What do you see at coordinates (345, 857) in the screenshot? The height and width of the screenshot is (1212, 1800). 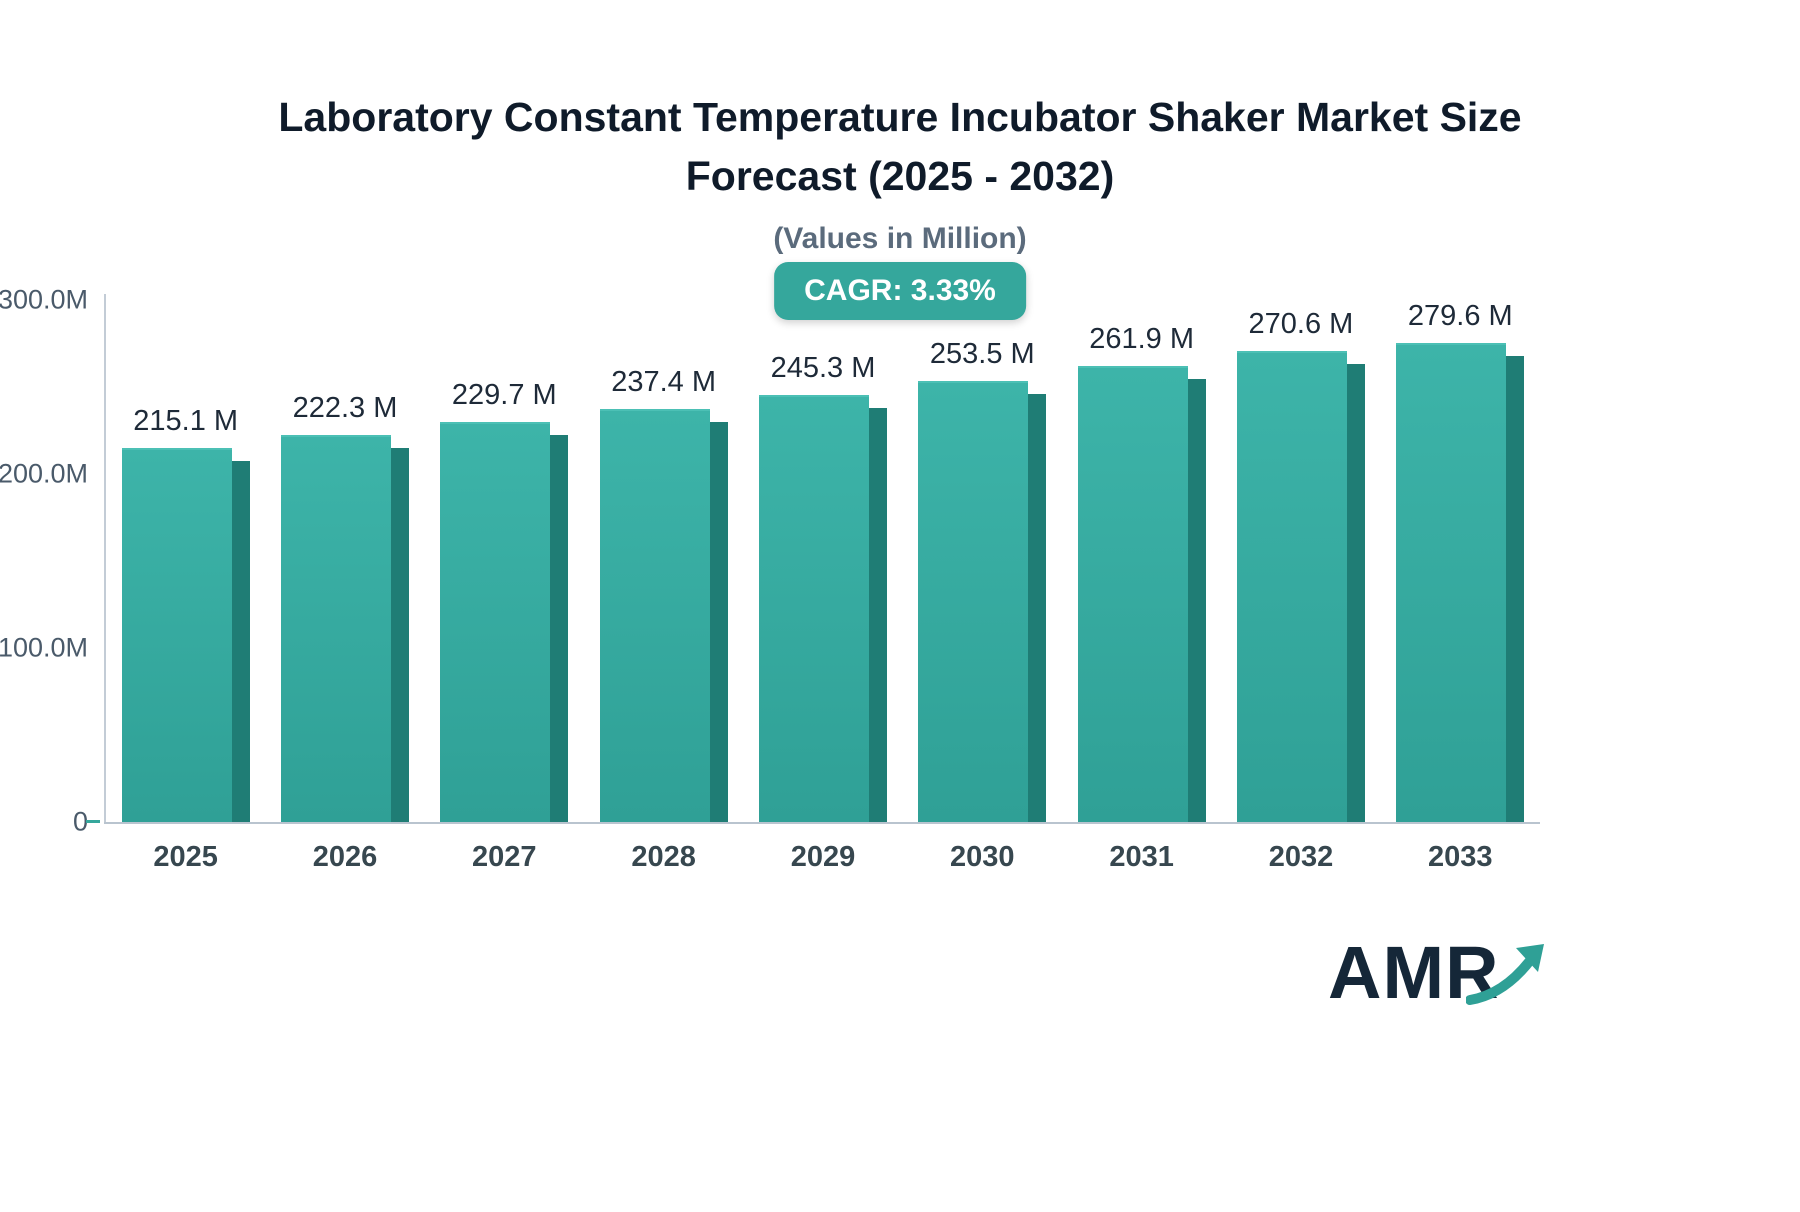 I see `x-axis-label: 2026` at bounding box center [345, 857].